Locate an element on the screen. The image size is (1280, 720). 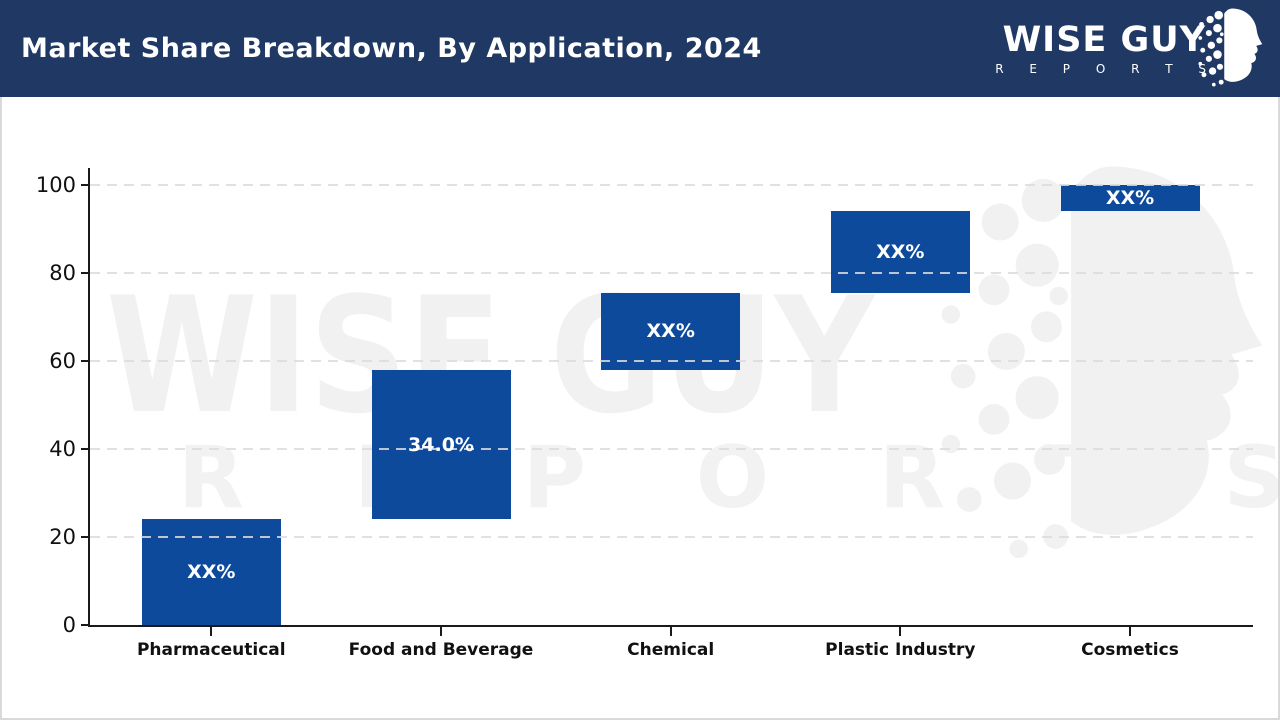
bar-value-label: 34.0% is located at coordinates (441, 444).